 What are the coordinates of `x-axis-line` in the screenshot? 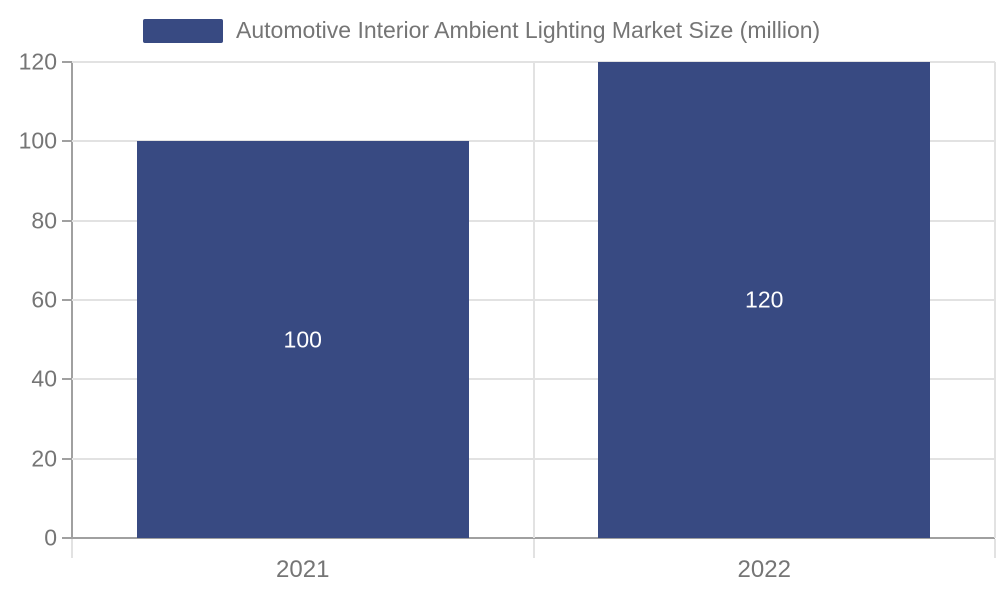 It's located at (533, 538).